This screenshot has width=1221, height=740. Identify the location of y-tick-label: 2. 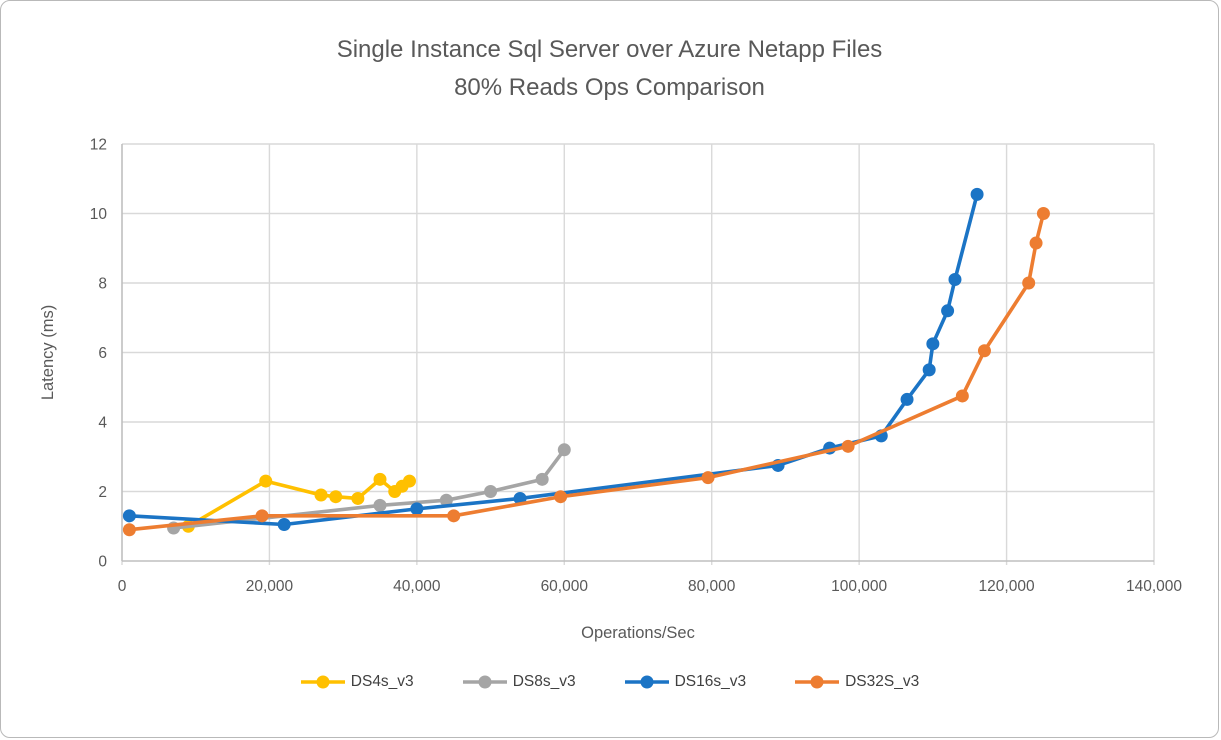
(102, 492).